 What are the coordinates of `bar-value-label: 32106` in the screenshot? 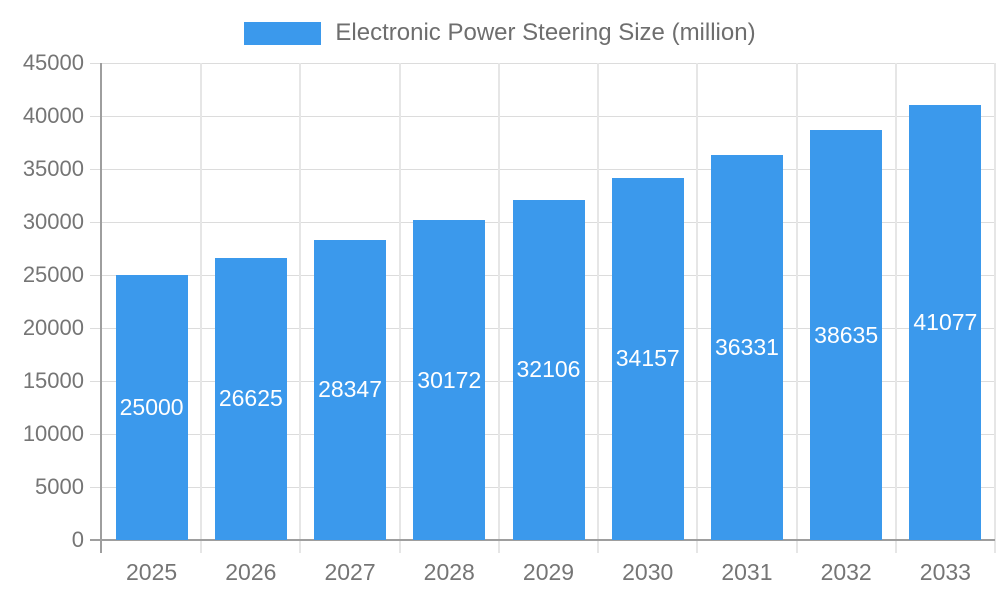 It's located at (548, 369).